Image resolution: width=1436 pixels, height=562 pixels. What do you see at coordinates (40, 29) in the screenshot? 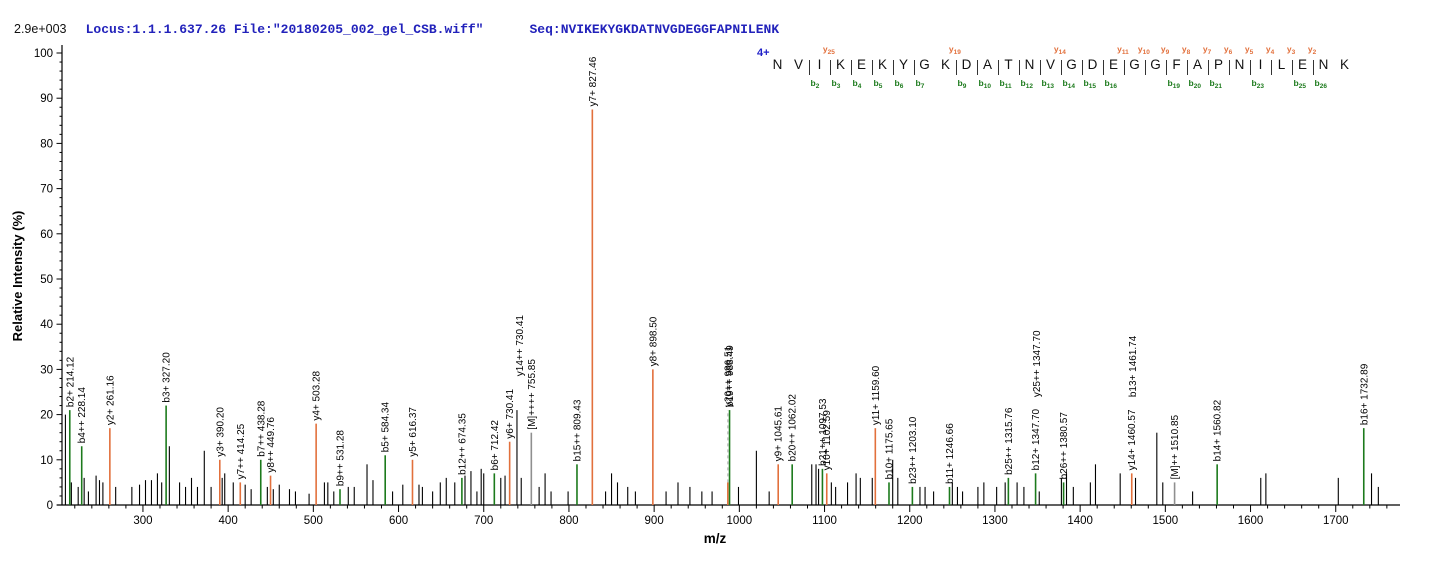
I see `intensity-scale-label: 2.9e+003` at bounding box center [40, 29].